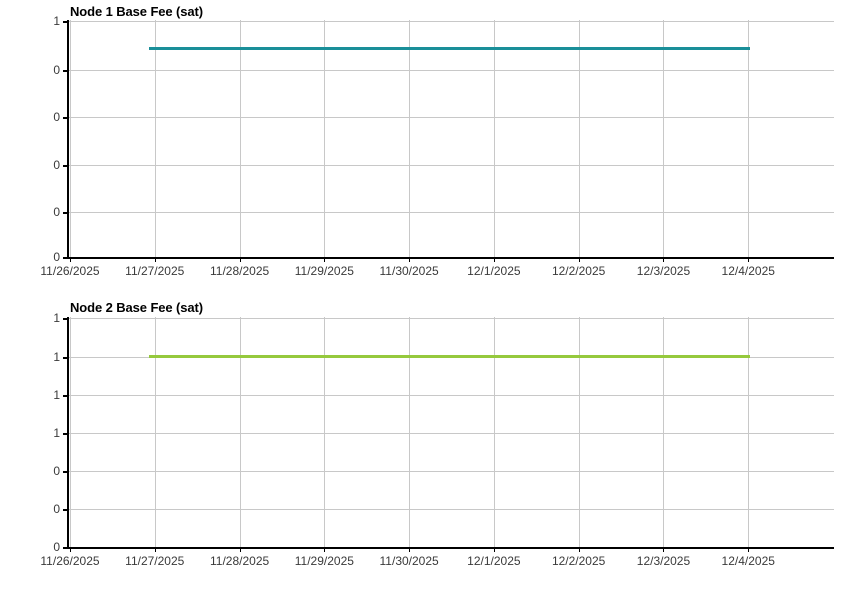  What do you see at coordinates (137, 307) in the screenshot?
I see `chart-title-node-2: Node 2 Base Fee (sat)` at bounding box center [137, 307].